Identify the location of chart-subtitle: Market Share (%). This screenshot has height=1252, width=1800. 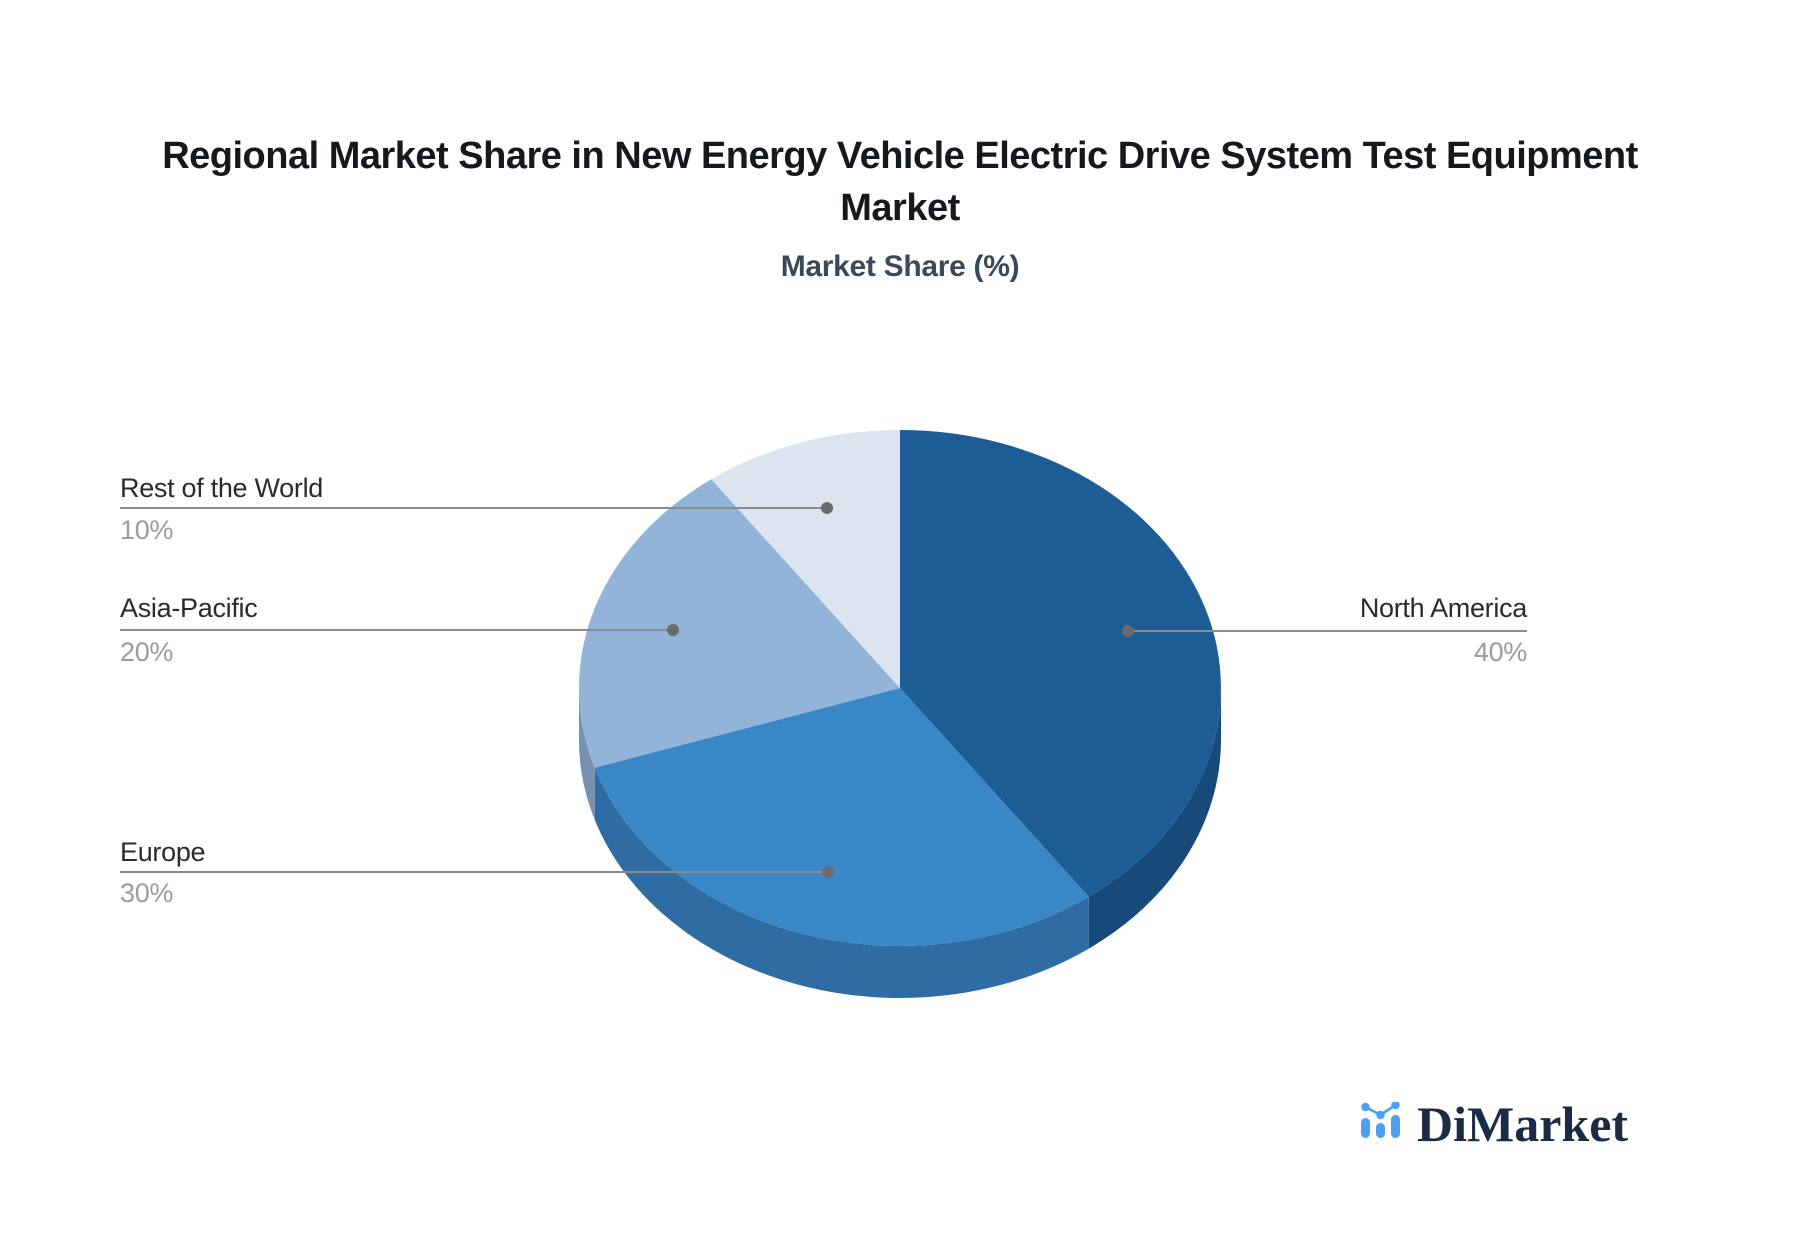
(900, 266).